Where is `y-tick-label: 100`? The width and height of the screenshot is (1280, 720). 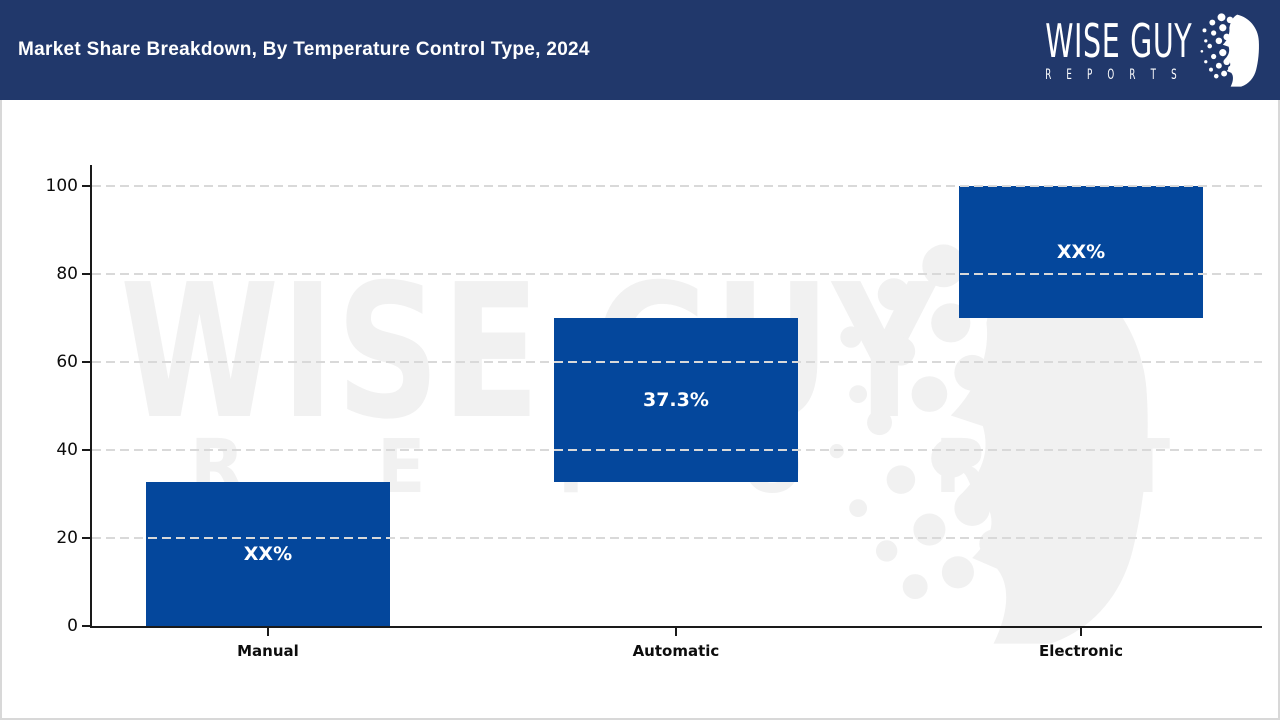 y-tick-label: 100 is located at coordinates (61, 186).